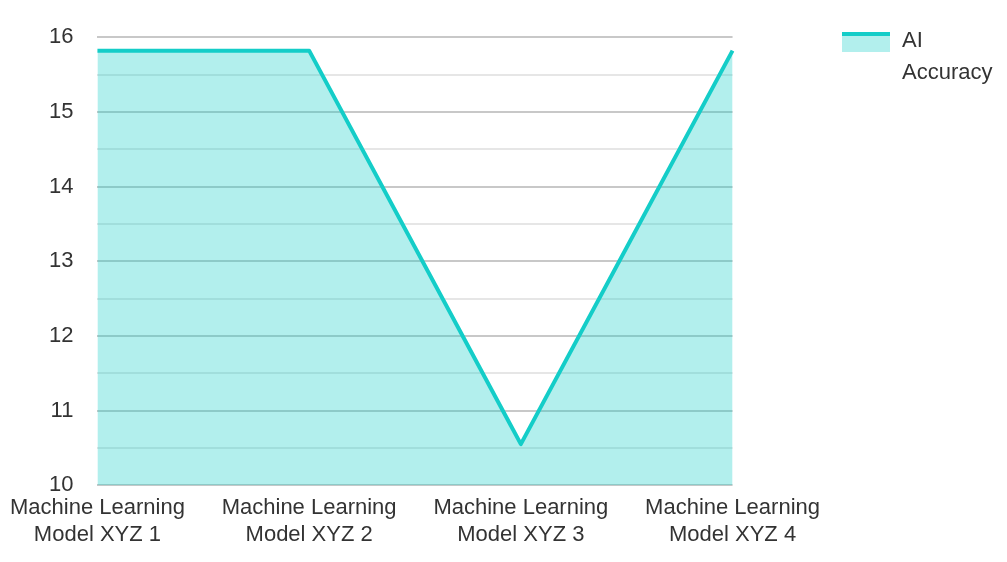  I want to click on y-tick-label: 15, so click(61, 110).